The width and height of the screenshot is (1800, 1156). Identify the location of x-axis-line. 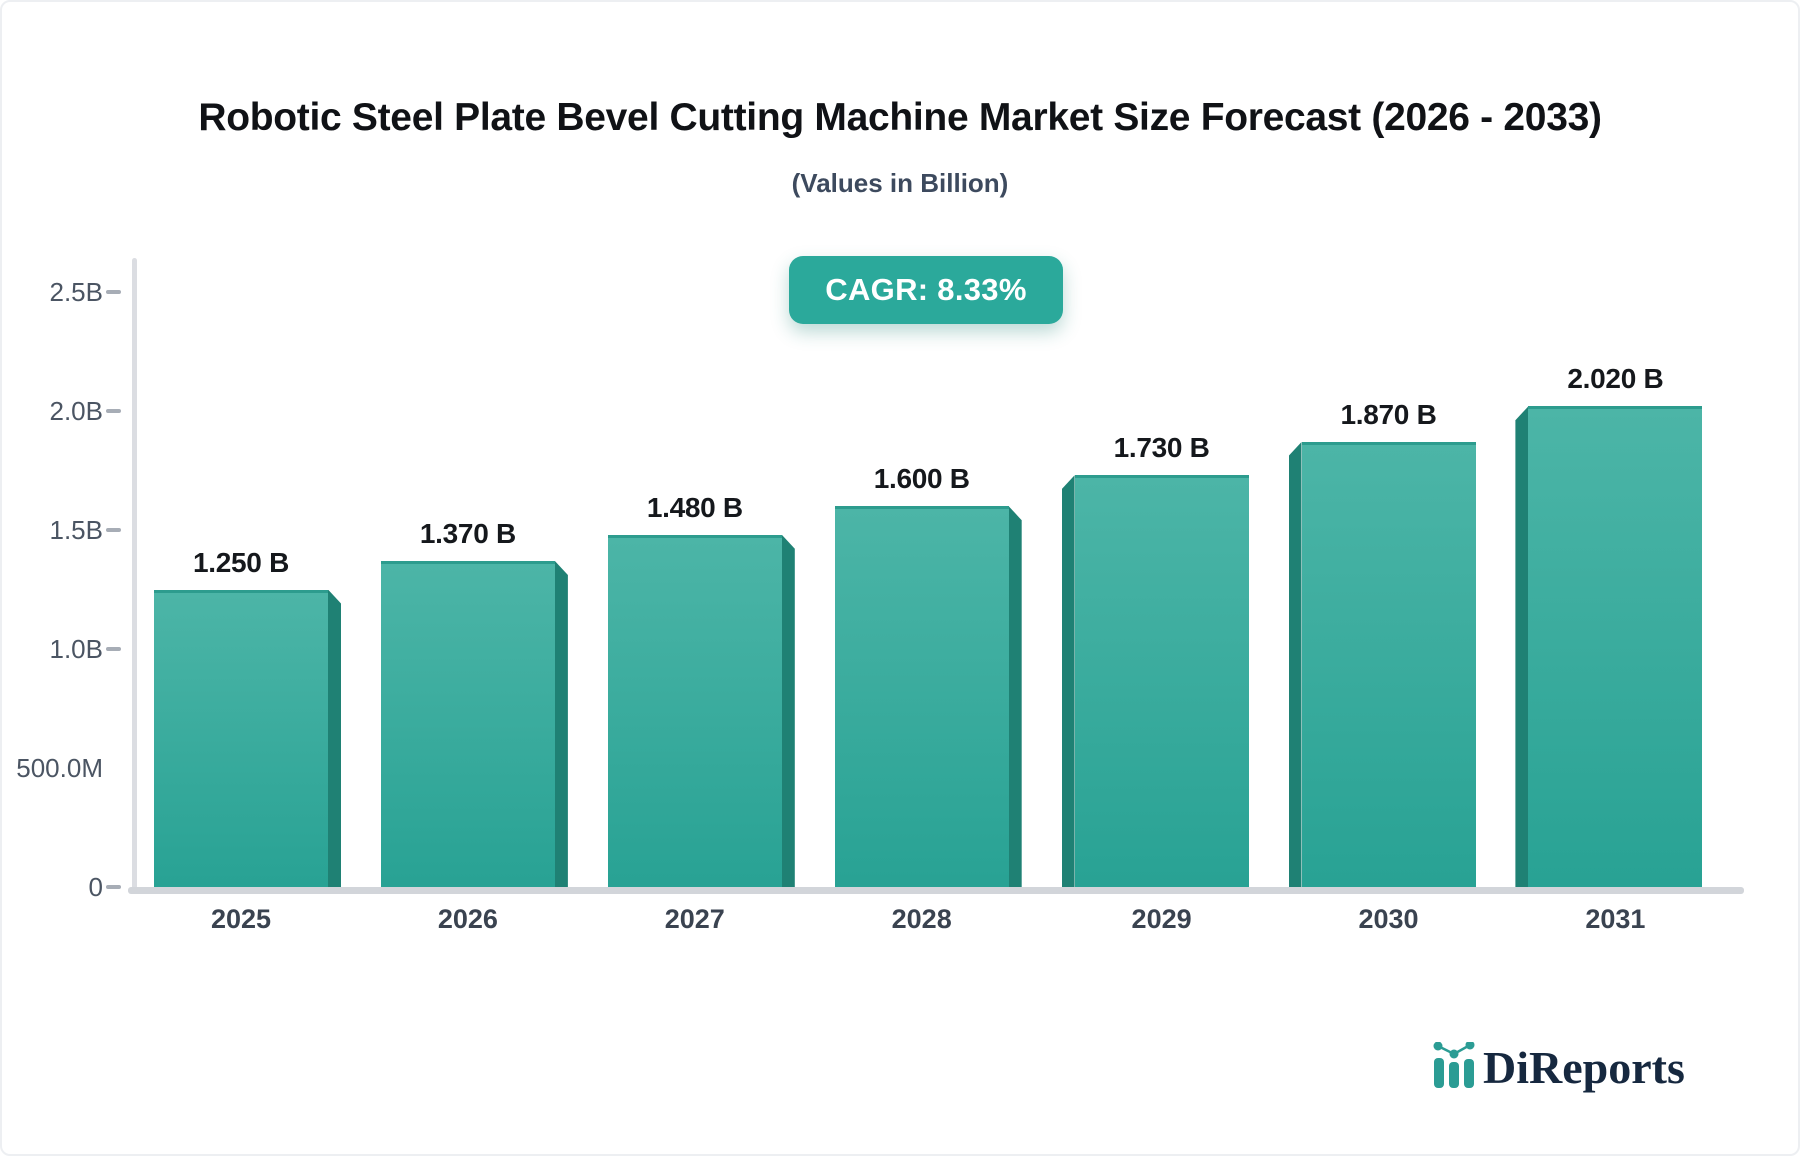
(936, 890).